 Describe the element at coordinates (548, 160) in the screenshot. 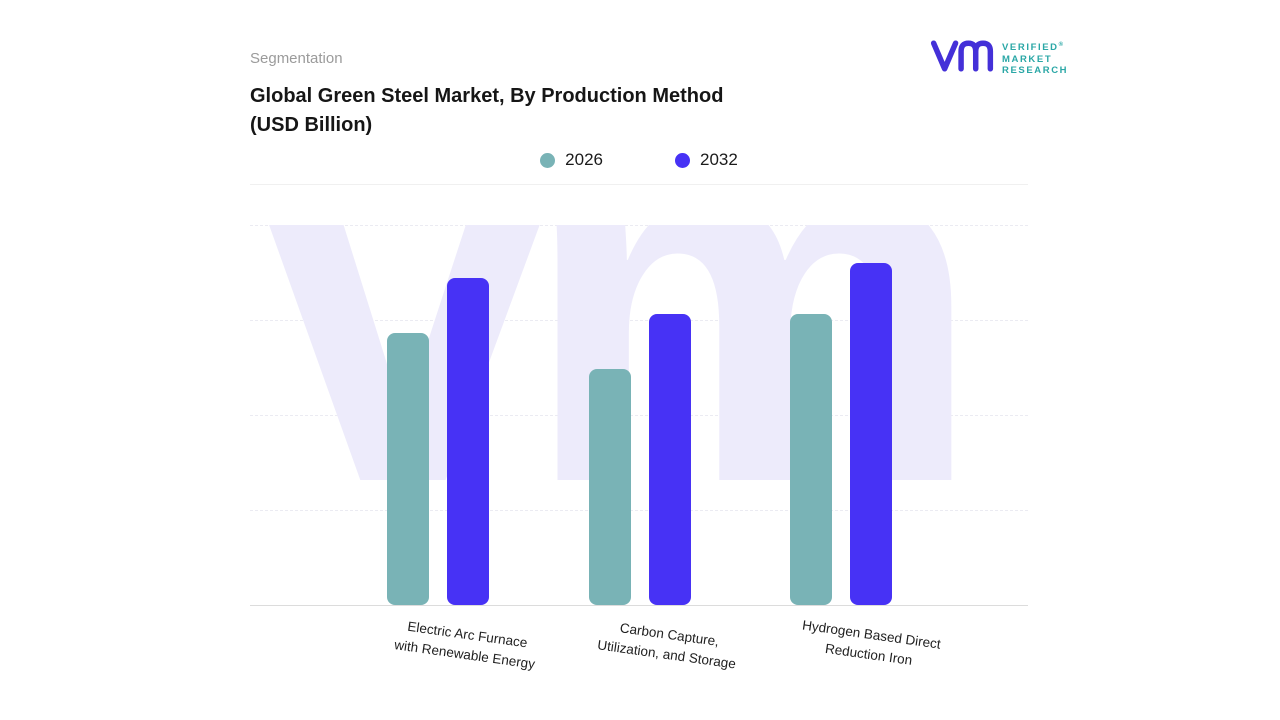

I see `legend-dot-2026` at that location.